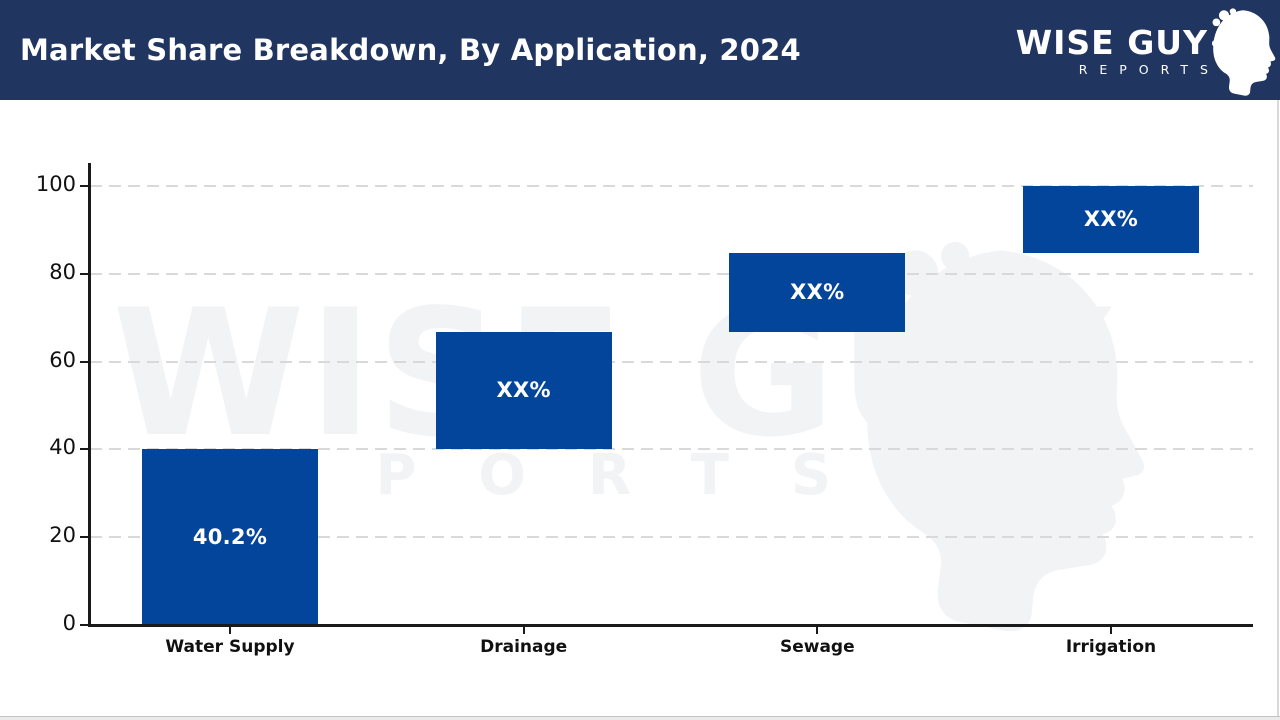 The width and height of the screenshot is (1280, 720). What do you see at coordinates (640, 718) in the screenshot?
I see `page-bottom-strip` at bounding box center [640, 718].